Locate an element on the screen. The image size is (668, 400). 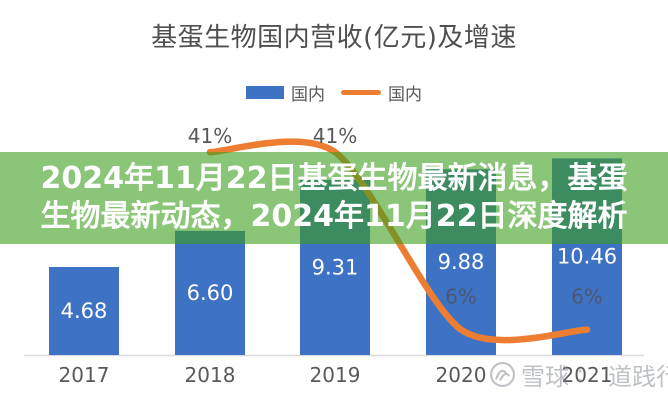
legend-bar-swatch is located at coordinates (265, 92).